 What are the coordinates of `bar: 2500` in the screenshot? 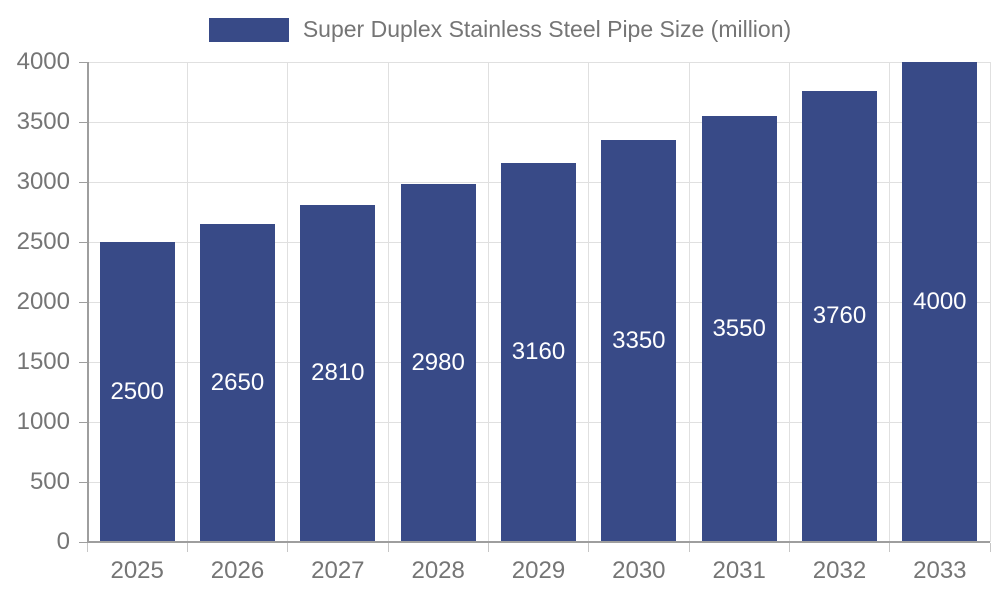 It's located at (137, 392).